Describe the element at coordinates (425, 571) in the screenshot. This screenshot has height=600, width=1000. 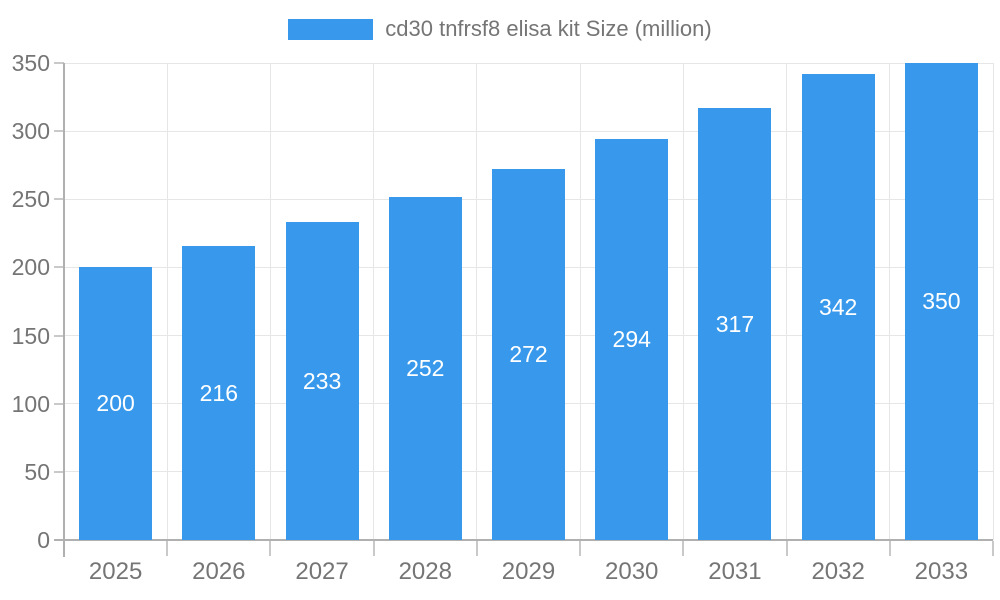
I see `x-axis-tick-label: 2028` at that location.